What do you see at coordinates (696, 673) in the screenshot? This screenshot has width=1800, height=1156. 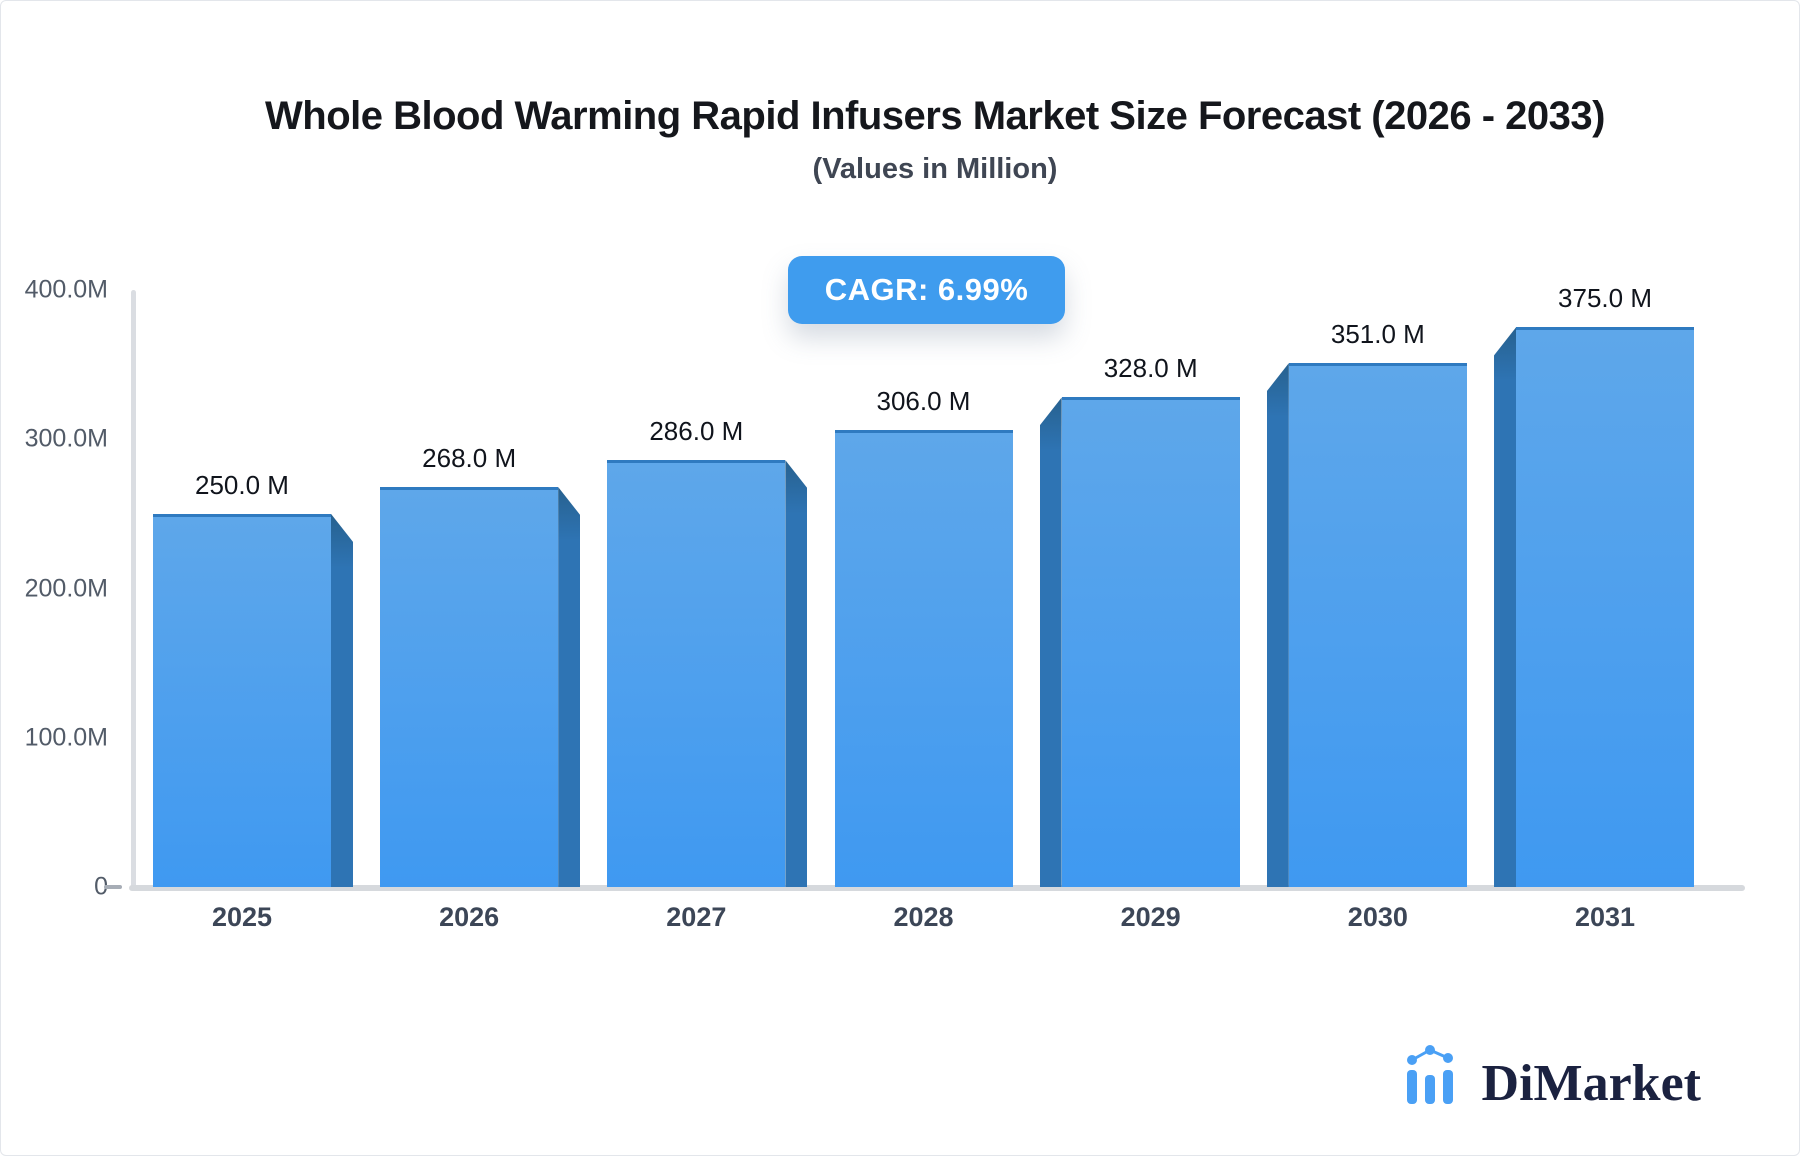 I see `bar-2027` at bounding box center [696, 673].